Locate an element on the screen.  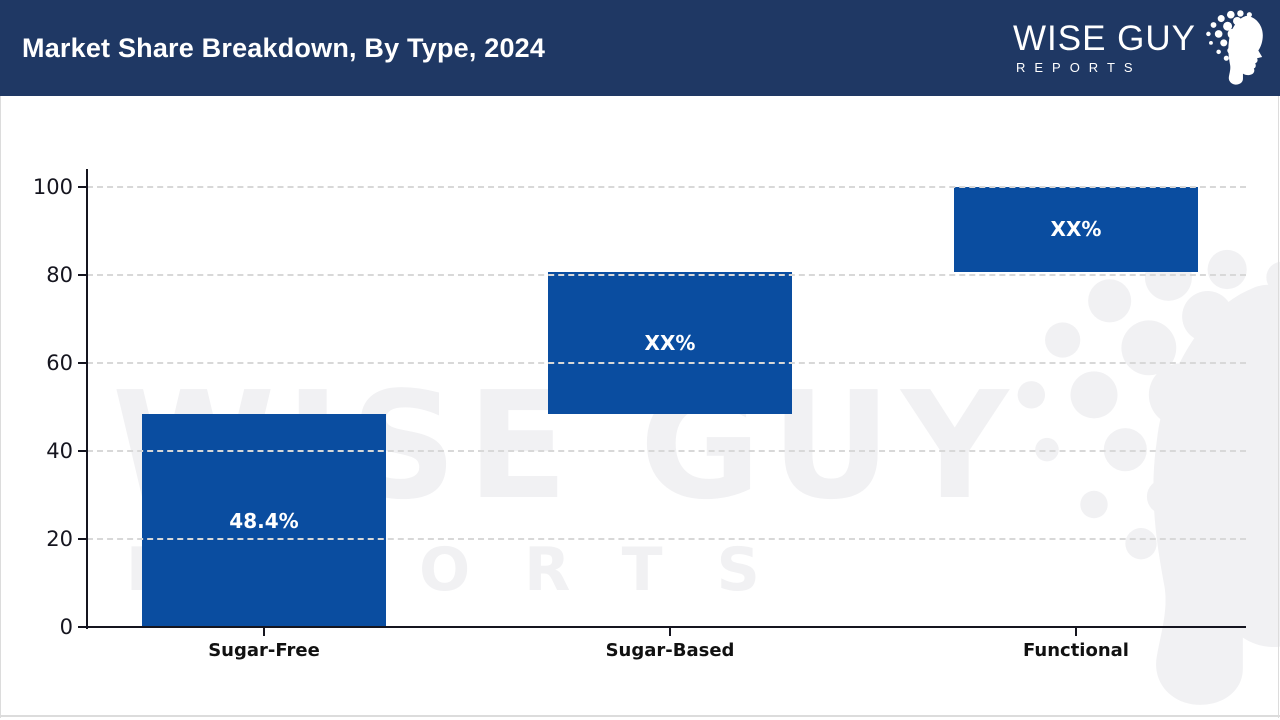
bottom-border is located at coordinates (640, 716).